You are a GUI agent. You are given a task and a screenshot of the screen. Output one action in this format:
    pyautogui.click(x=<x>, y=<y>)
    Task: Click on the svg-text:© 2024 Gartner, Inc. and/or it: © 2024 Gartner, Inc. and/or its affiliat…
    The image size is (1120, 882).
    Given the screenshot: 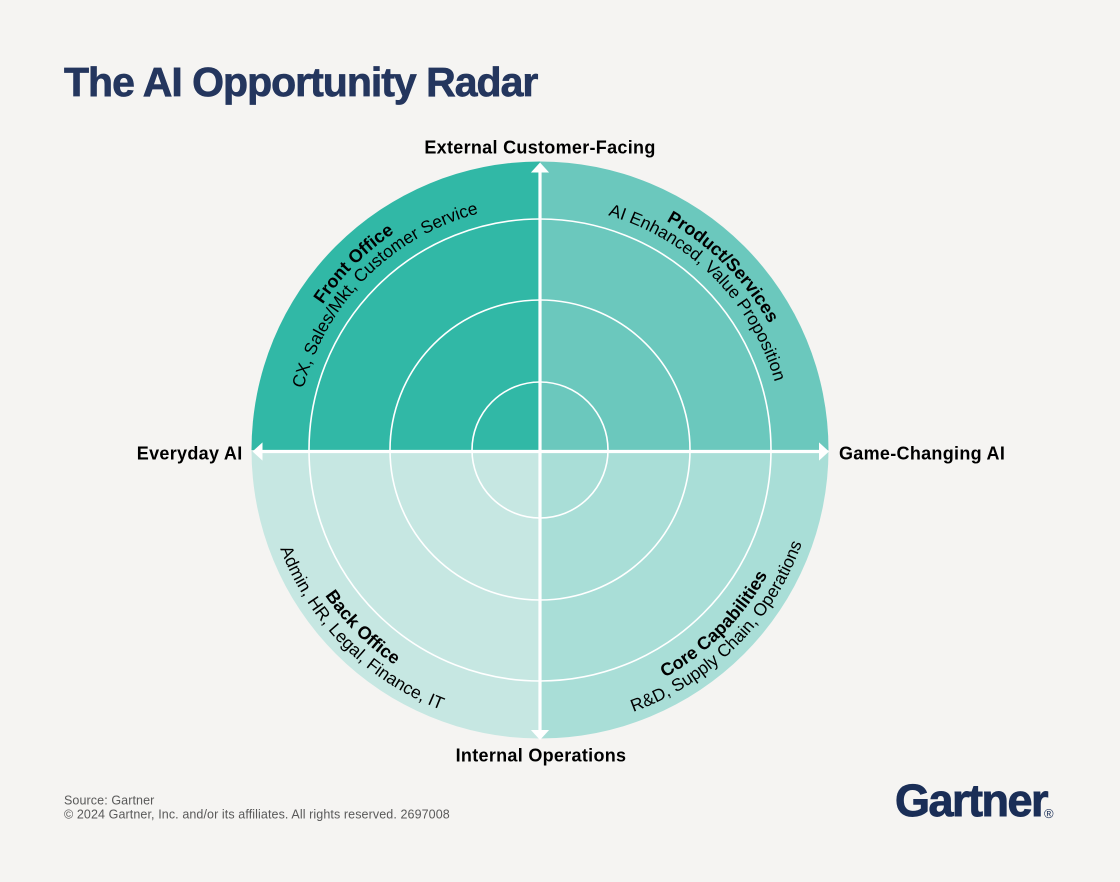 What is the action you would take?
    pyautogui.click(x=257, y=815)
    